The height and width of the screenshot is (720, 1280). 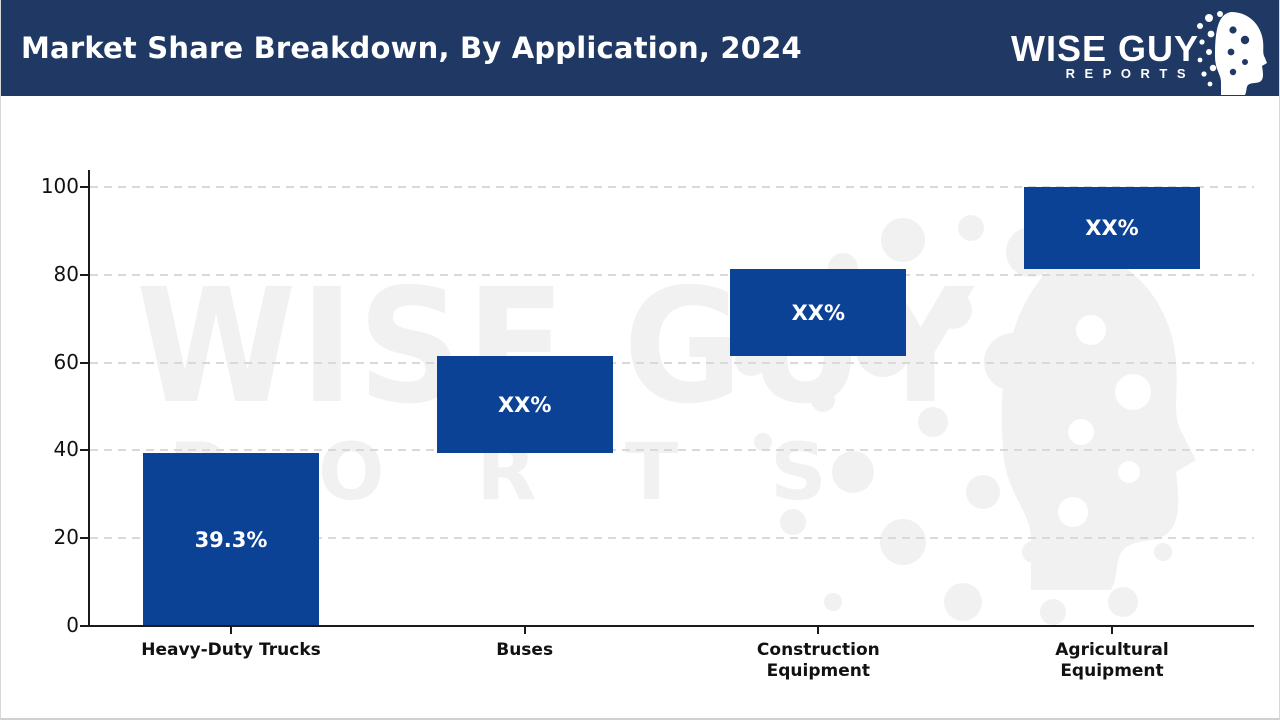 What do you see at coordinates (1104, 48) in the screenshot?
I see `logo-wordmark: WISE GUY` at bounding box center [1104, 48].